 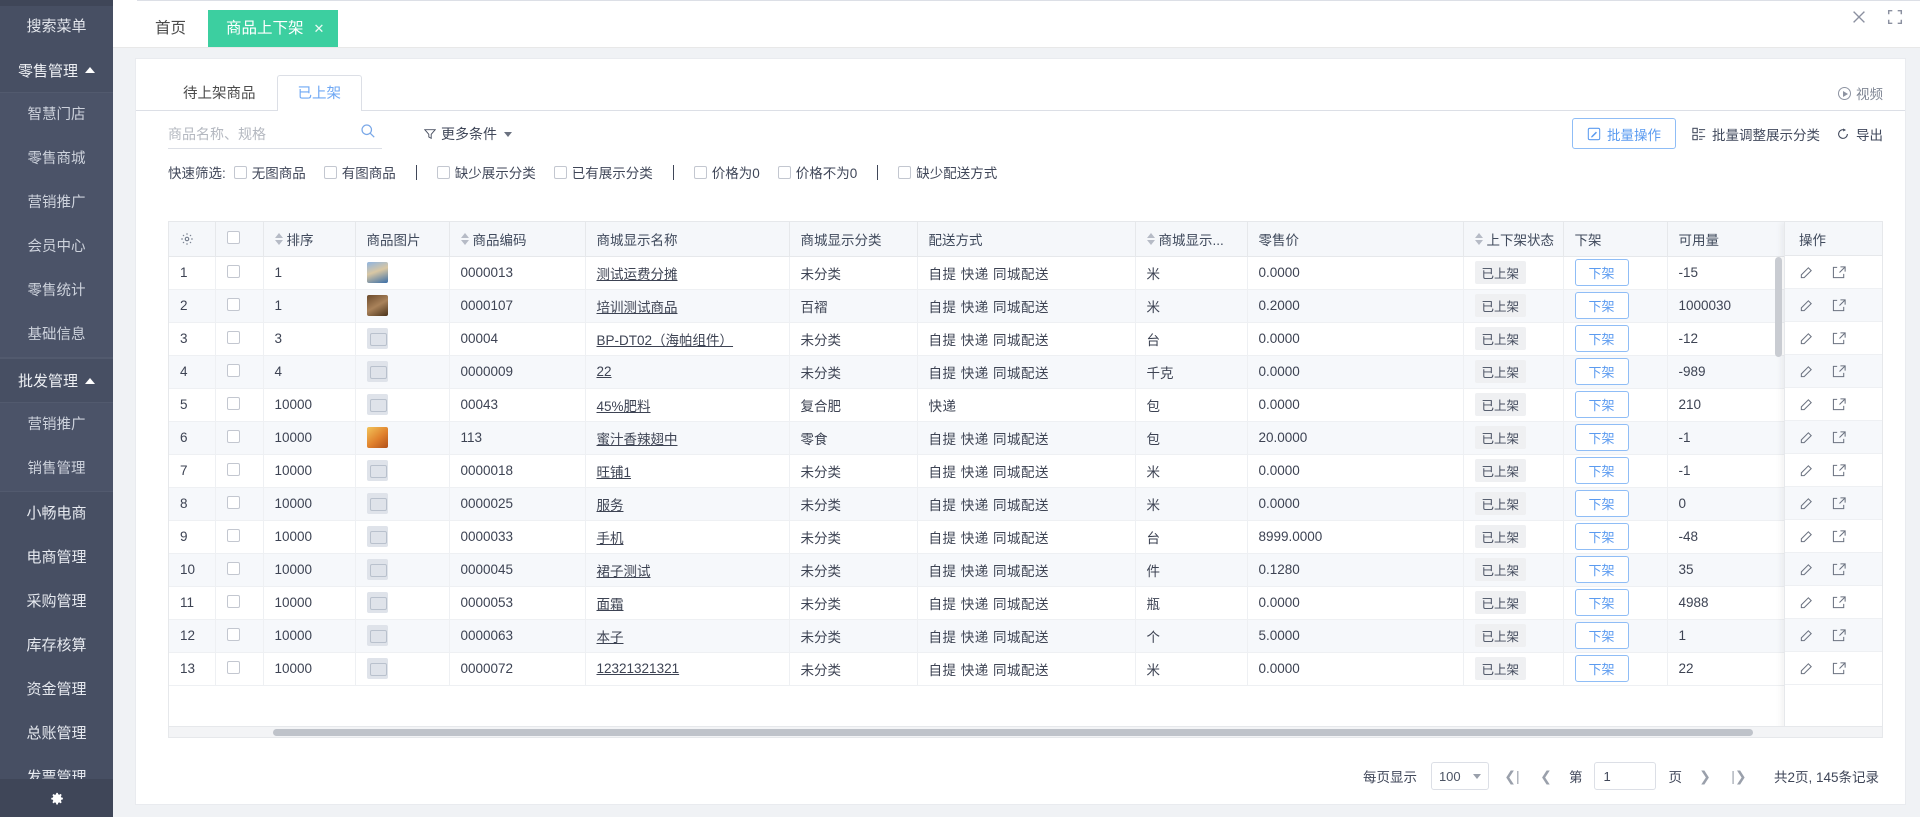 I want to click on product-name-link: 旺铺1, so click(x=614, y=472).